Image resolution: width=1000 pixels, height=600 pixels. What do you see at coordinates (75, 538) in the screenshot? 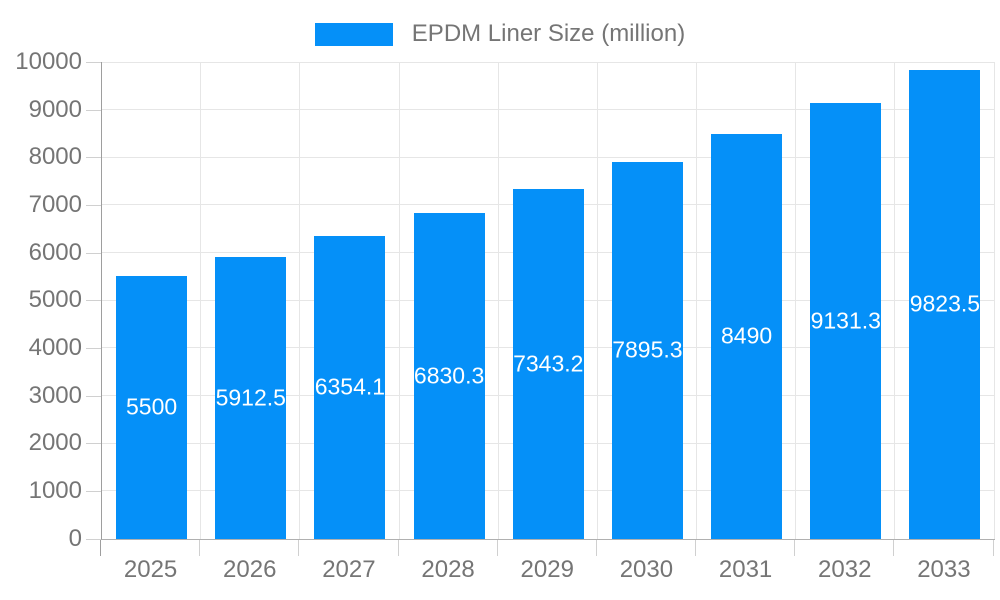
I see `y-tick-label: 0` at bounding box center [75, 538].